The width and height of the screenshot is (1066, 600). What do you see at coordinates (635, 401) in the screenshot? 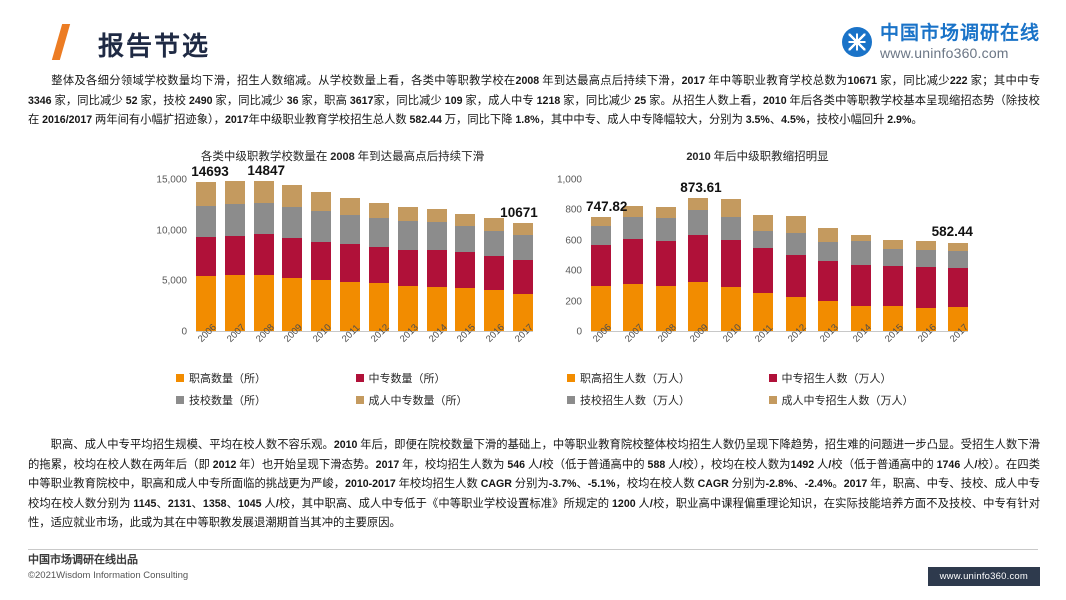
I see `legend-label: 技校招生人数（万人）` at bounding box center [635, 401].